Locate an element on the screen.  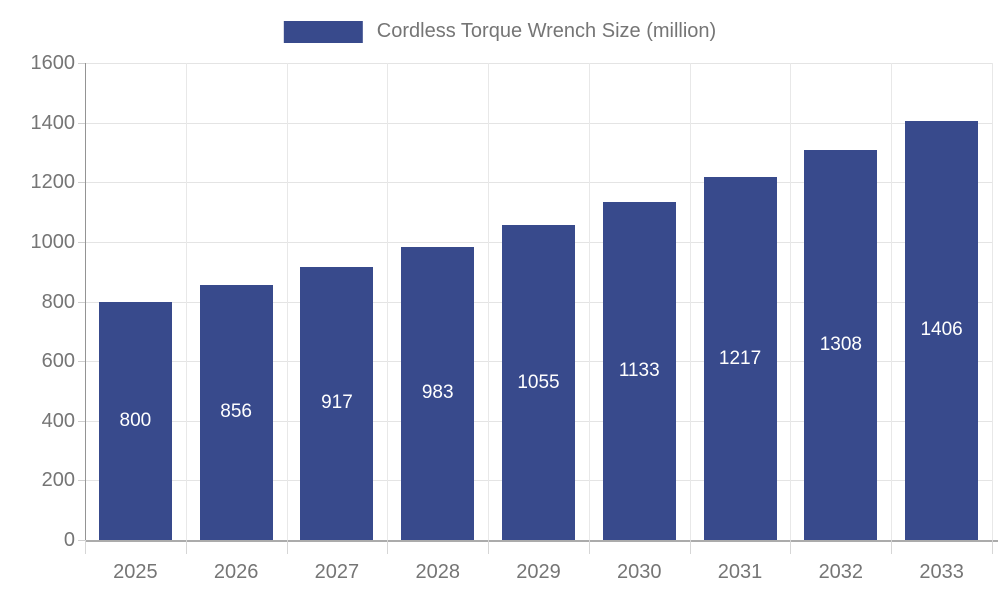
x-axis-label-2033: 2033 is located at coordinates (941, 572).